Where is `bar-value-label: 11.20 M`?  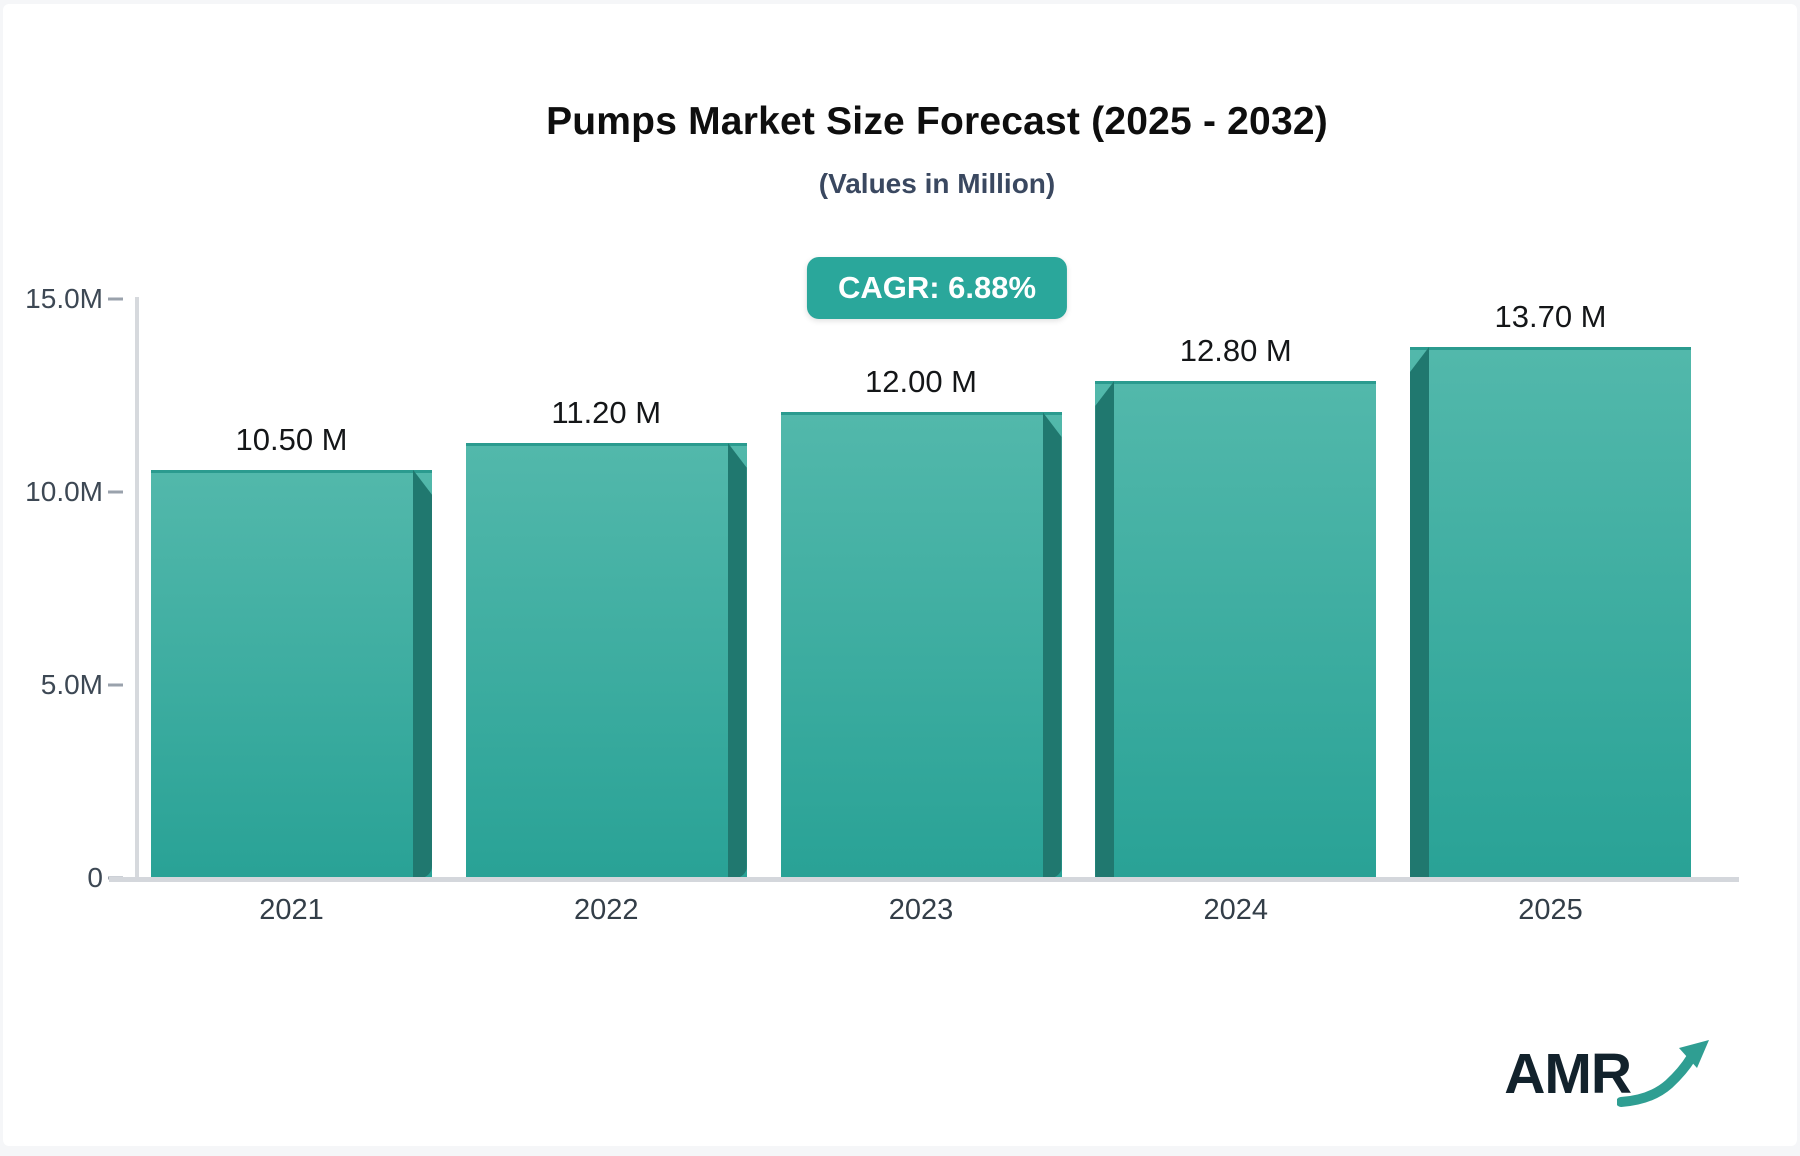
bar-value-label: 11.20 M is located at coordinates (606, 412).